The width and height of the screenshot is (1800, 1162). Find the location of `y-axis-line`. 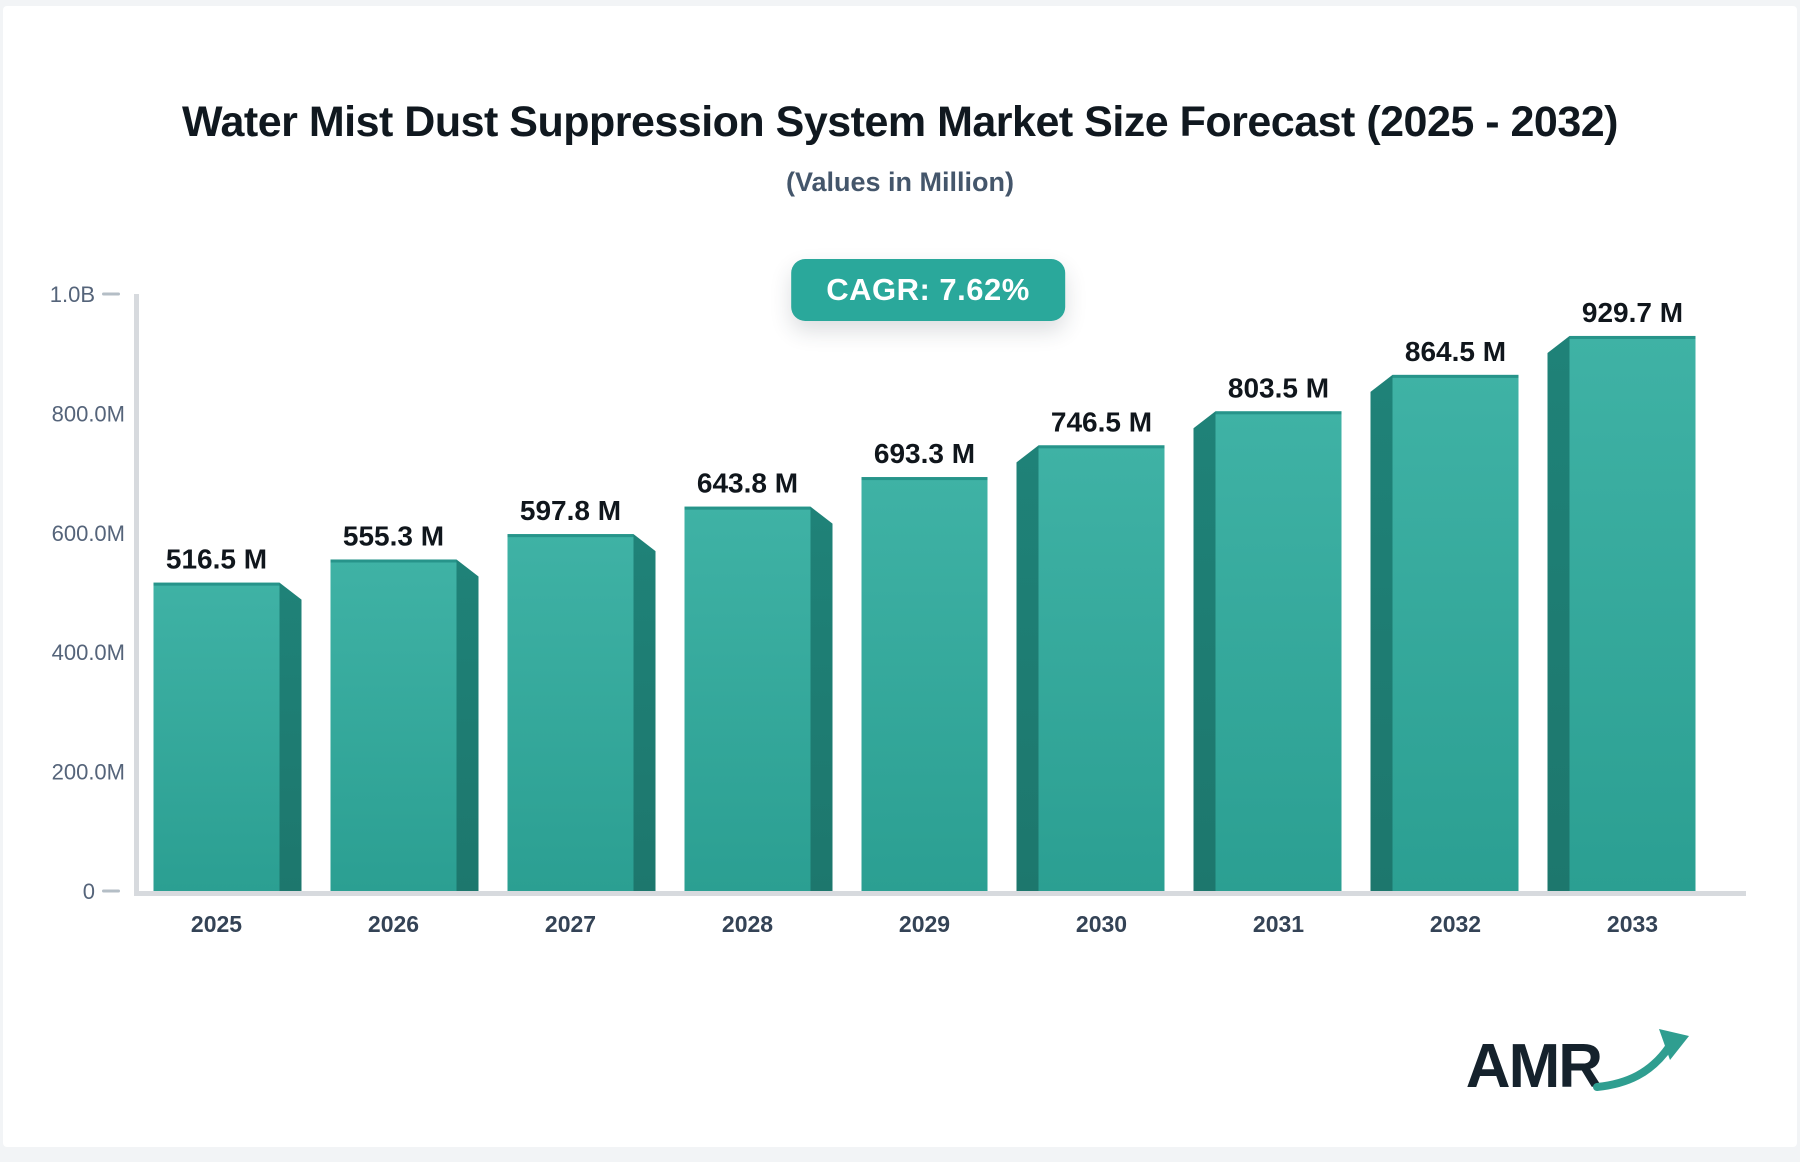

y-axis-line is located at coordinates (136, 595).